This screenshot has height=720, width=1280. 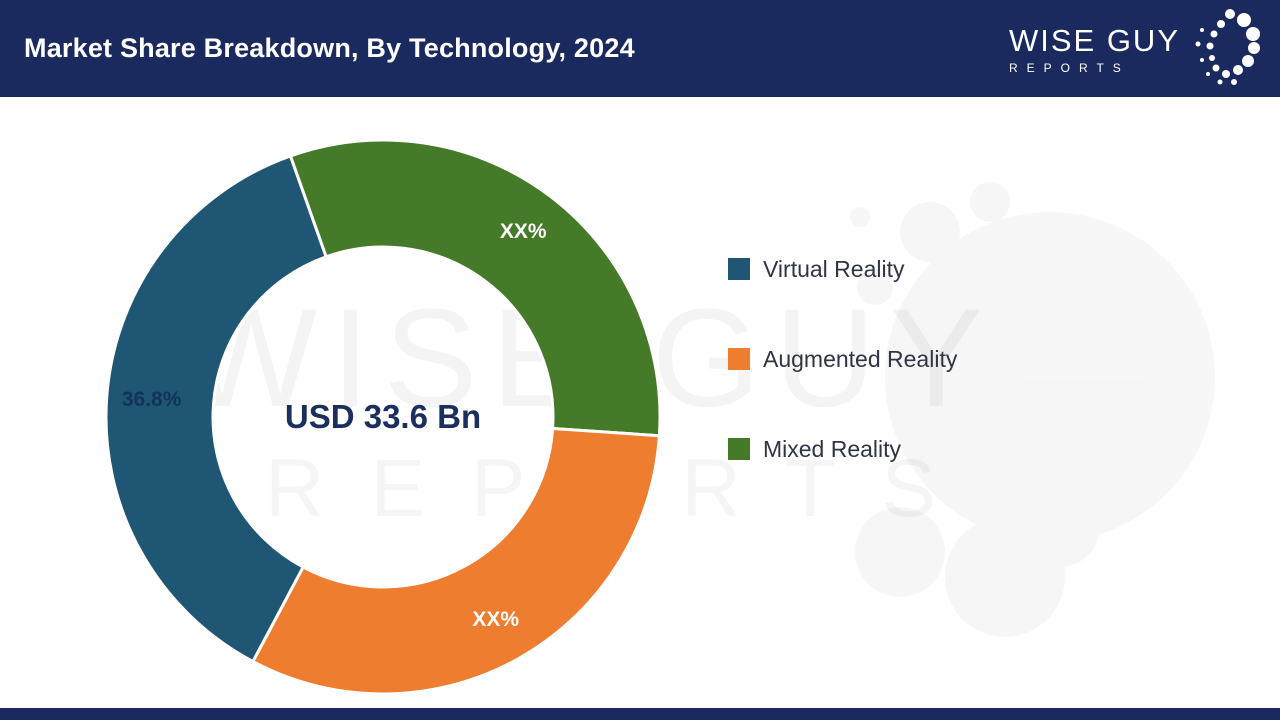 I want to click on legend-item-virtual-reality: Virtual Reality, so click(x=842, y=269).